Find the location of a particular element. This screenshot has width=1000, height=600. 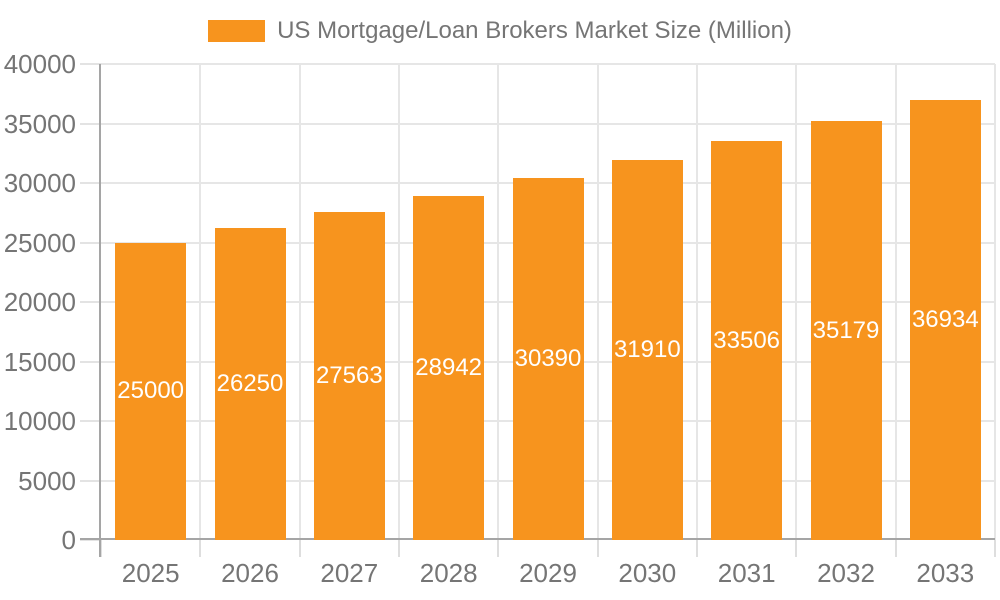

bar: 25000 is located at coordinates (151, 391).